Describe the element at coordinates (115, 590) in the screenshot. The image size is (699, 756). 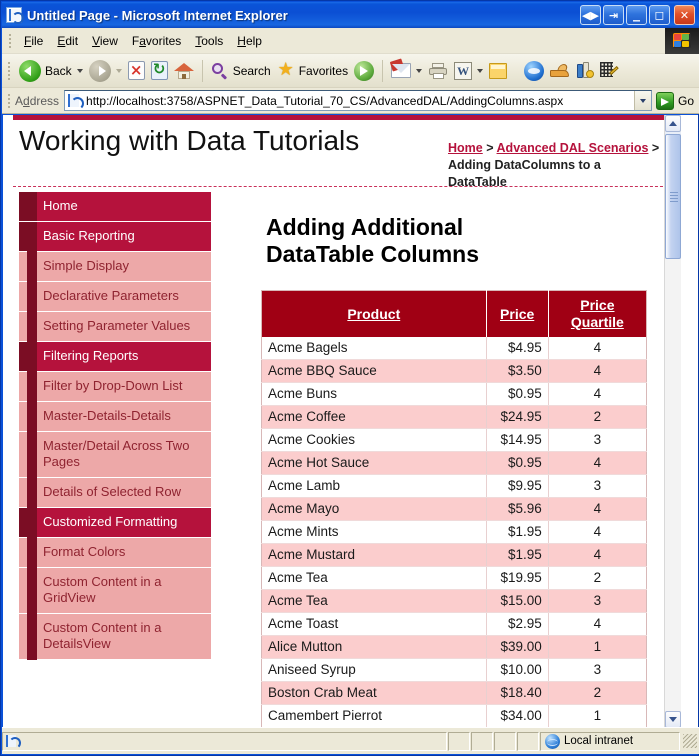
I see `sidebar-item-custom-content-in-a-gridview: Custom Content in a GridView` at that location.